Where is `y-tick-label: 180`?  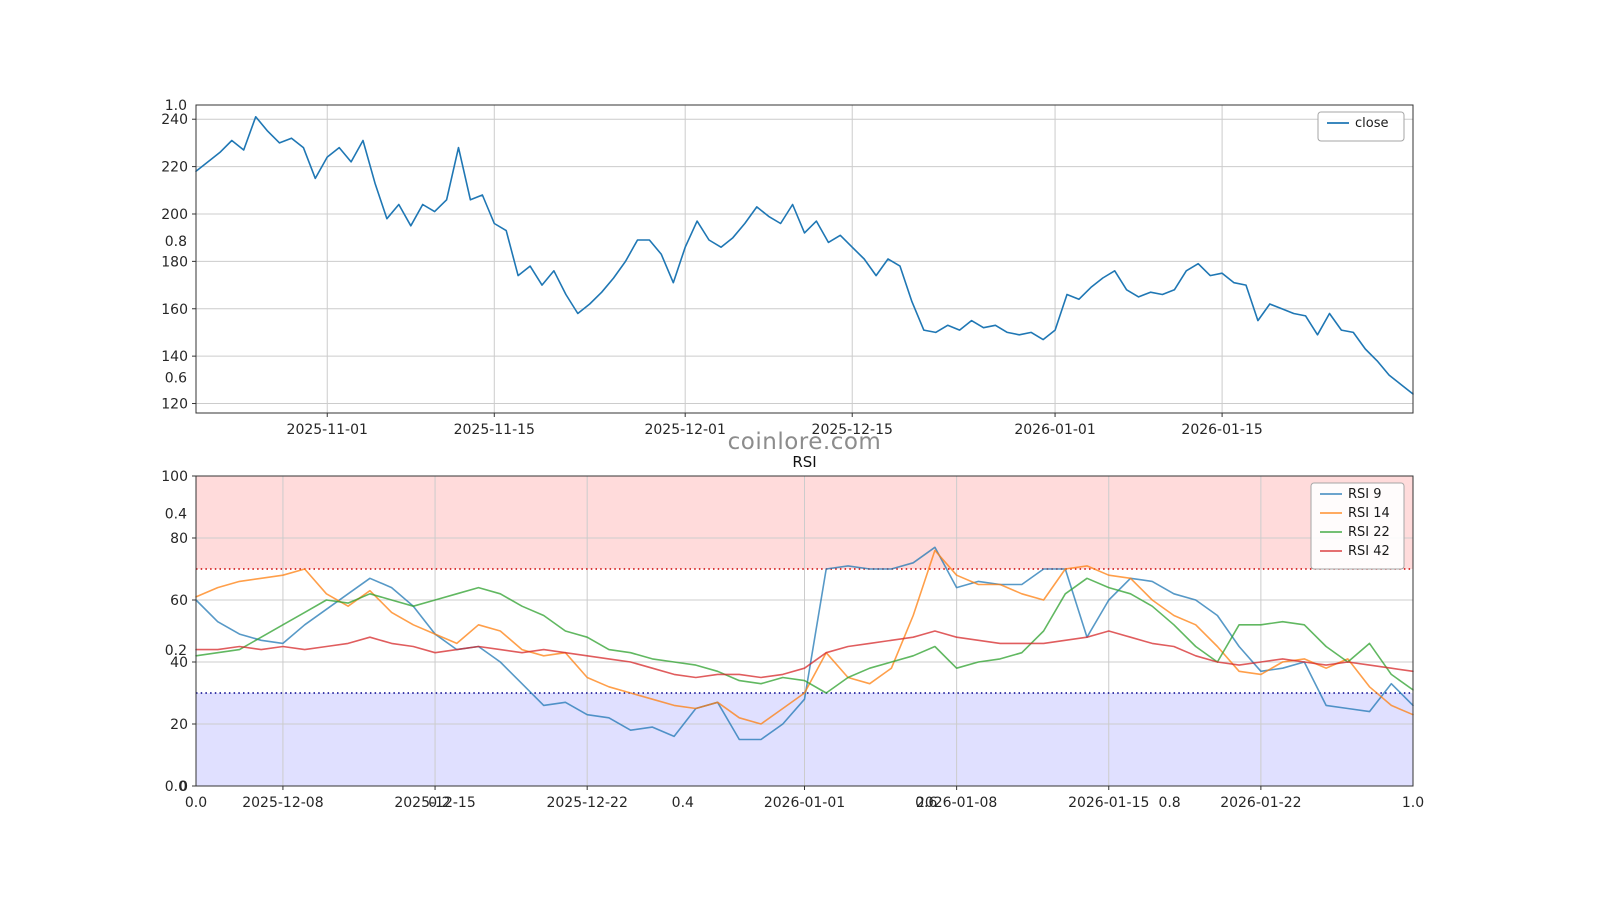 y-tick-label: 180 is located at coordinates (174, 262).